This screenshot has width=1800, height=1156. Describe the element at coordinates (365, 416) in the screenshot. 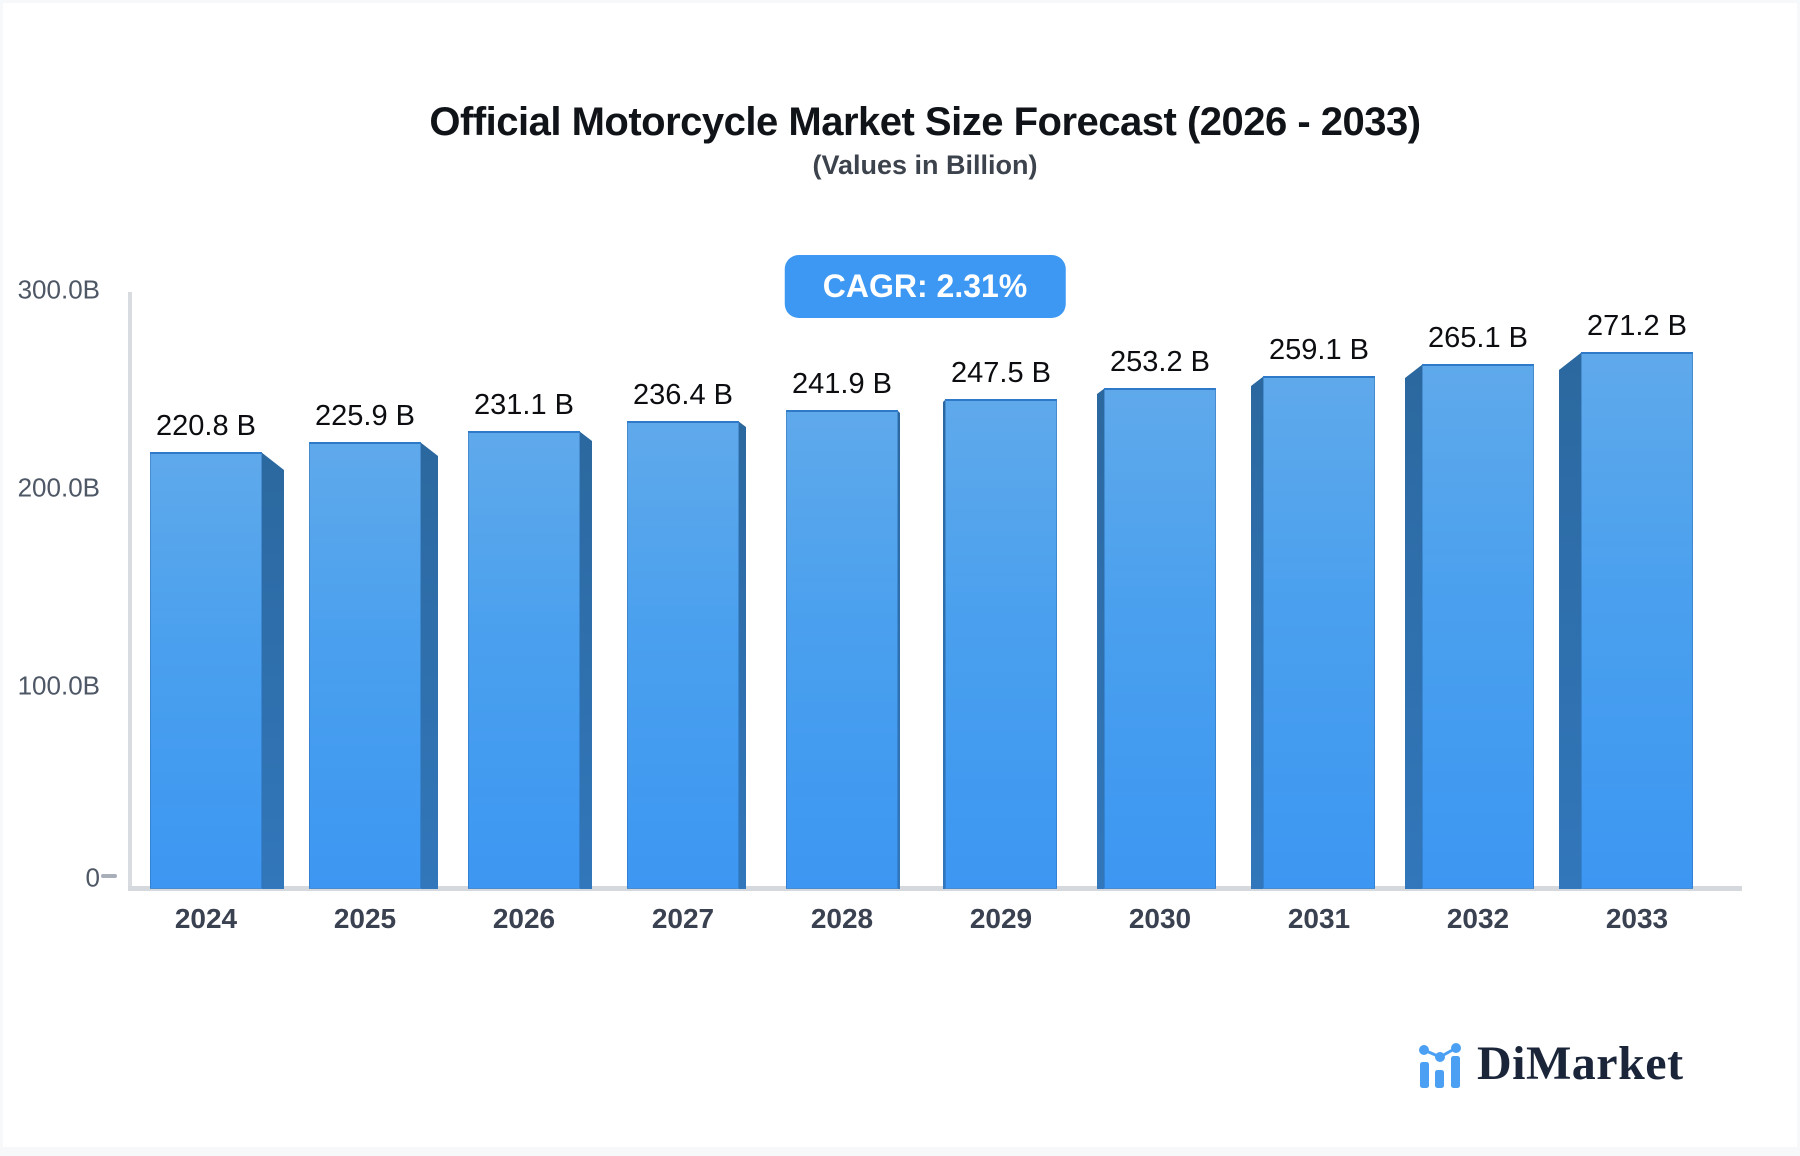

I see `bar-value-label: 225.9 B` at that location.